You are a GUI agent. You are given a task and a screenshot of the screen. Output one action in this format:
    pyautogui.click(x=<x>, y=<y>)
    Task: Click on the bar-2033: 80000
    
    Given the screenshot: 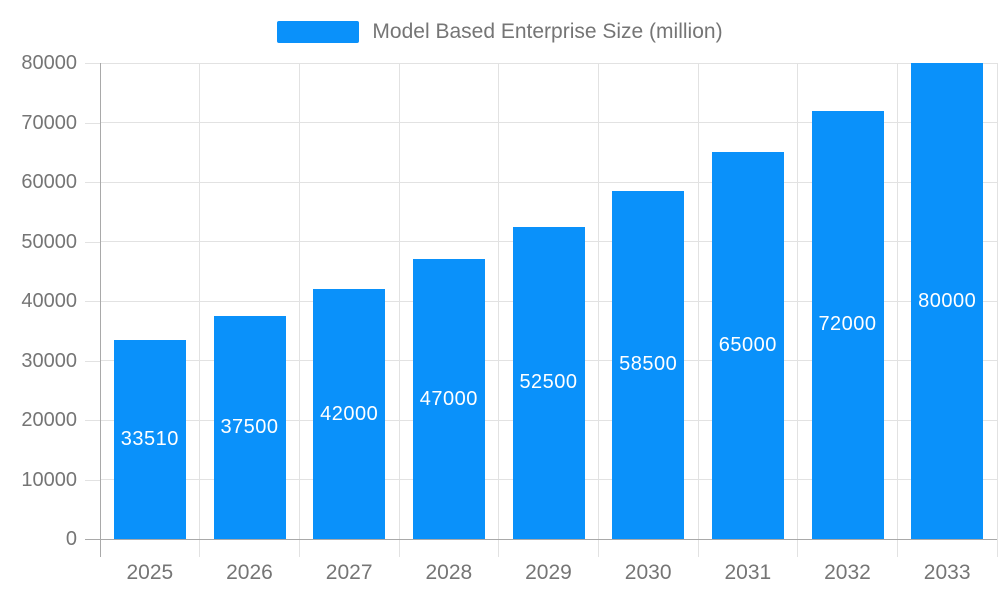 What is the action you would take?
    pyautogui.click(x=947, y=301)
    